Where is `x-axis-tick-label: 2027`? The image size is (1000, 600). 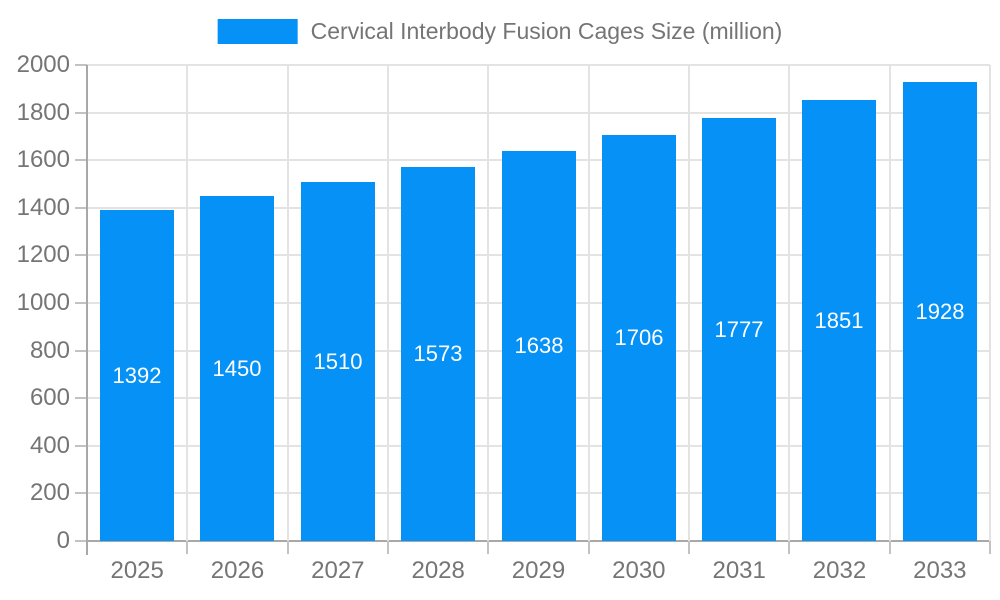
x-axis-tick-label: 2027 is located at coordinates (338, 570).